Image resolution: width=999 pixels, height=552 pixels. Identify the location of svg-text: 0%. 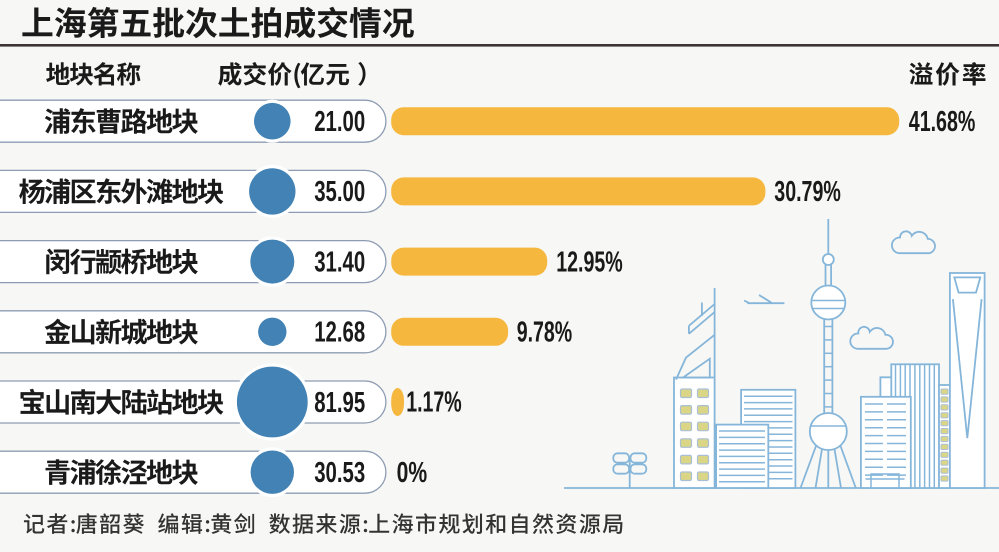
(412, 473).